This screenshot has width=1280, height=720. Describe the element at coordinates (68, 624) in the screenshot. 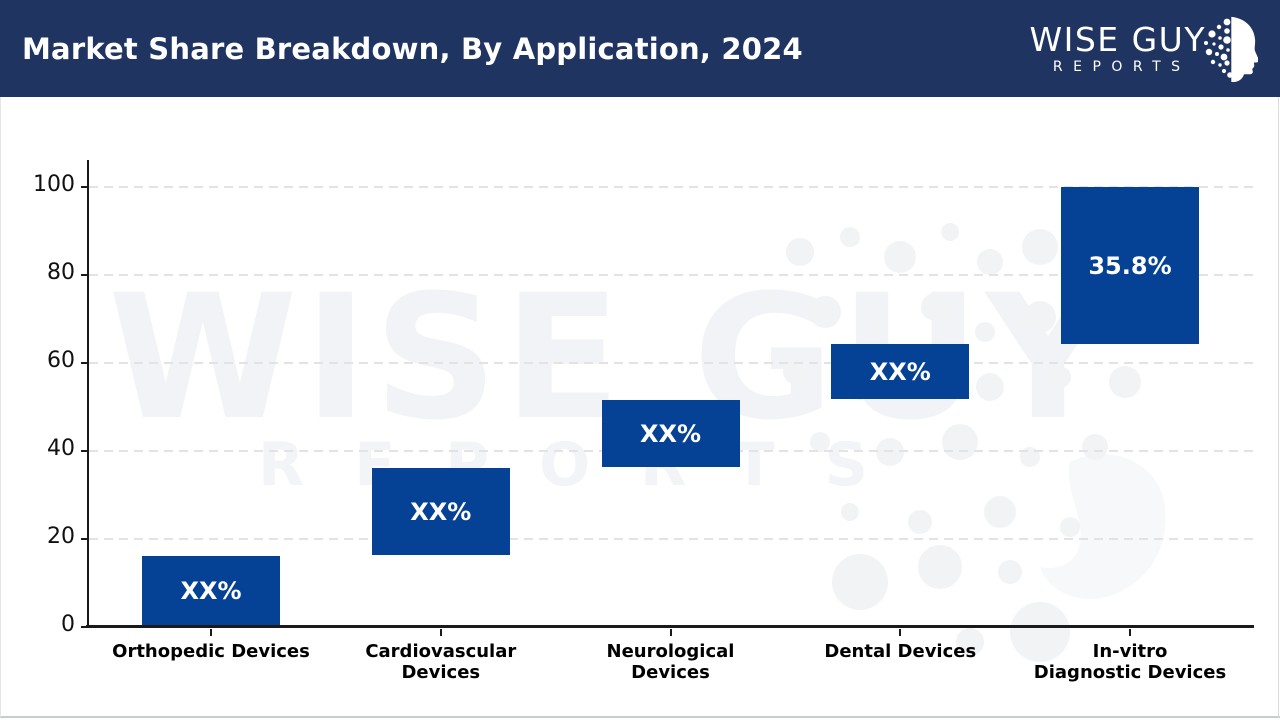

I see `y-tick-label: 0` at that location.